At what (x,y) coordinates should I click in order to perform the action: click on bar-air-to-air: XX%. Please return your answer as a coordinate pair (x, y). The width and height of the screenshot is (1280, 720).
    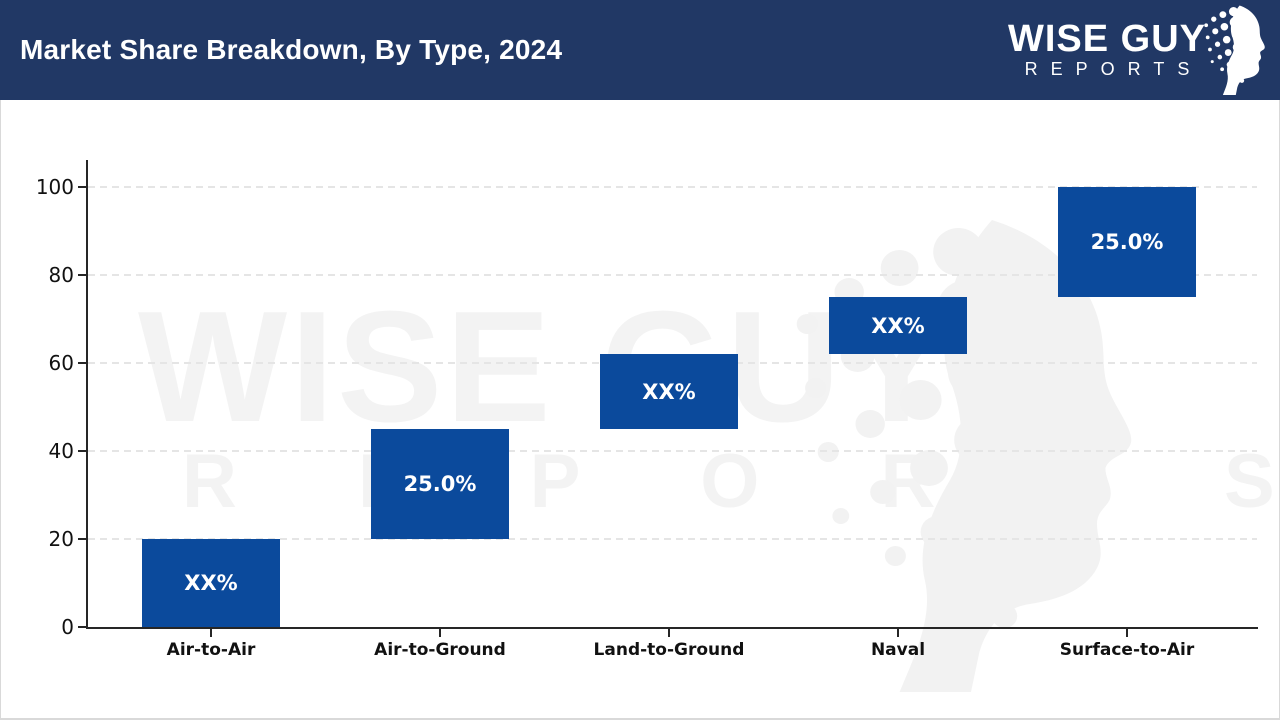
    Looking at the image, I should click on (211, 583).